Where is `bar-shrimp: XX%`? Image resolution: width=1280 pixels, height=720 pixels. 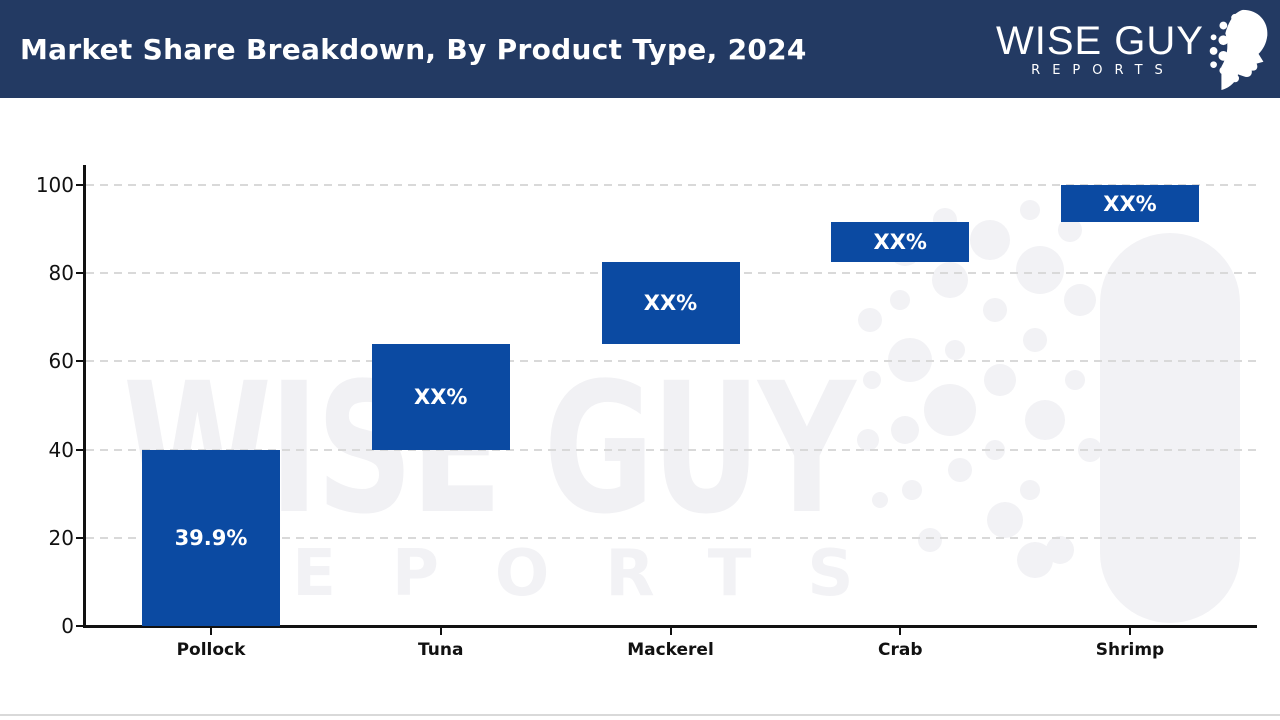
bar-shrimp: XX% is located at coordinates (1130, 204).